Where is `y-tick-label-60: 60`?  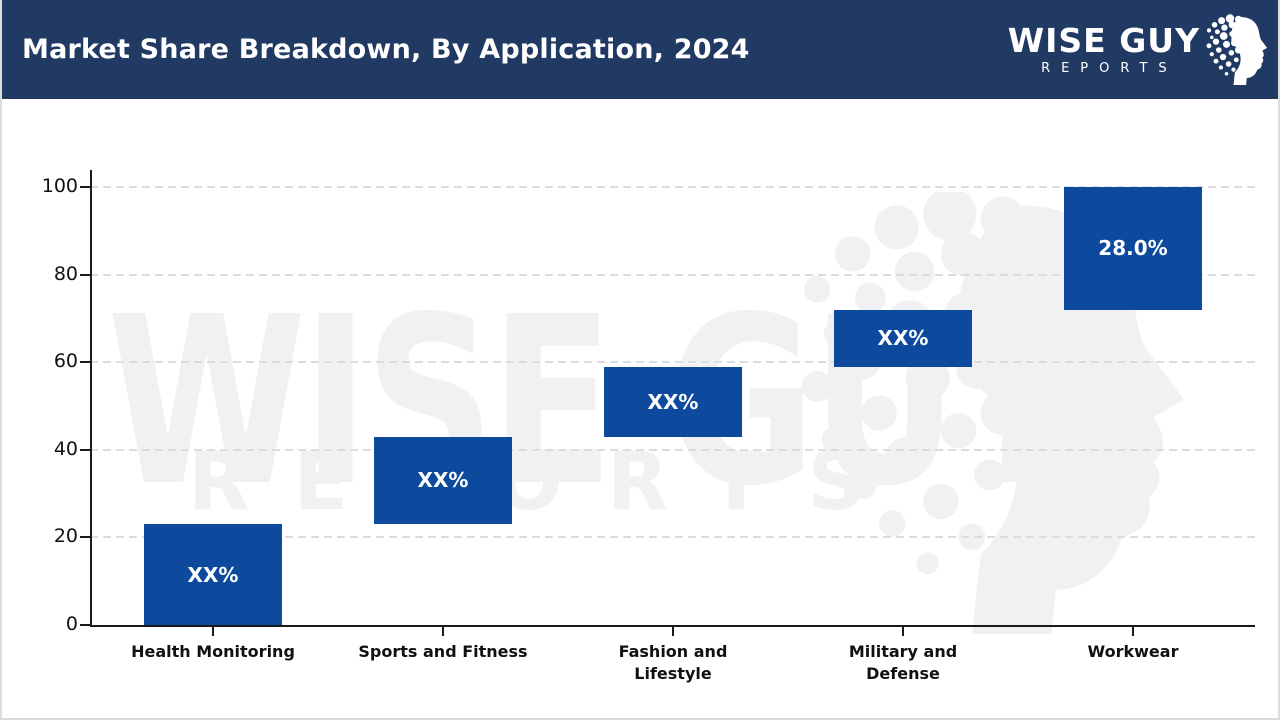
y-tick-label-60: 60 is located at coordinates (65, 361).